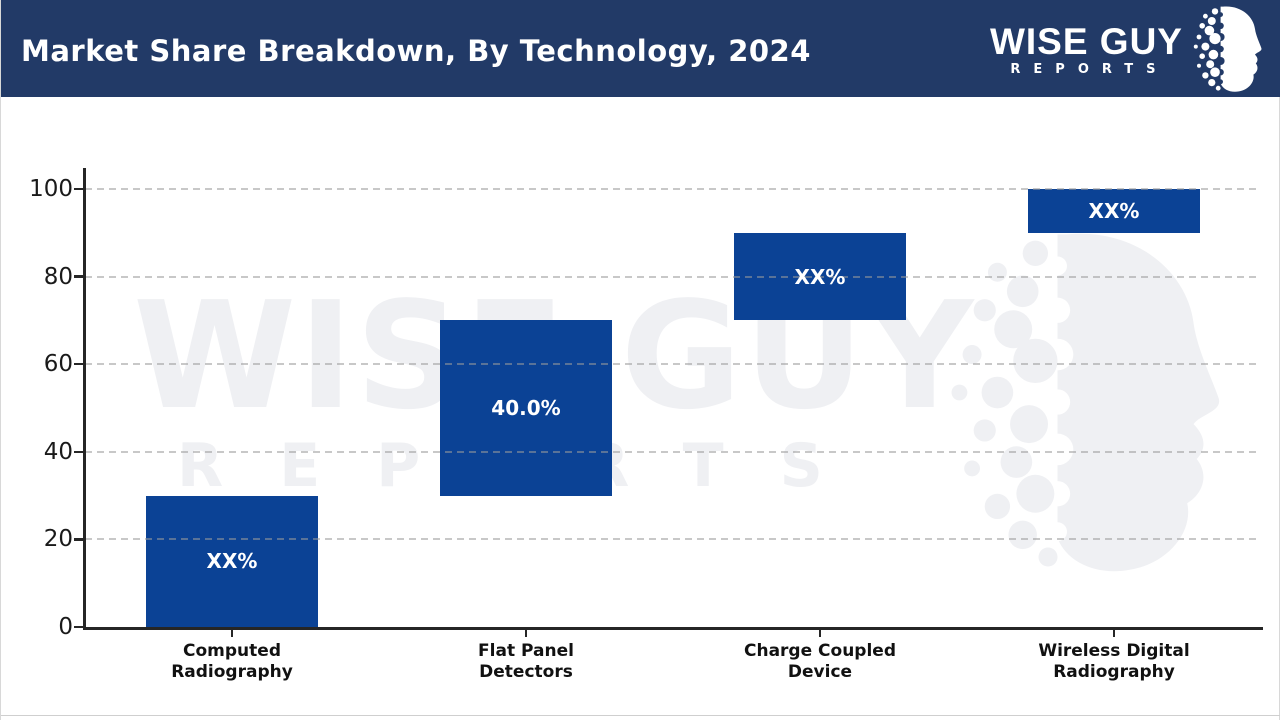  I want to click on logo-face-icon, so click(1227, 49).